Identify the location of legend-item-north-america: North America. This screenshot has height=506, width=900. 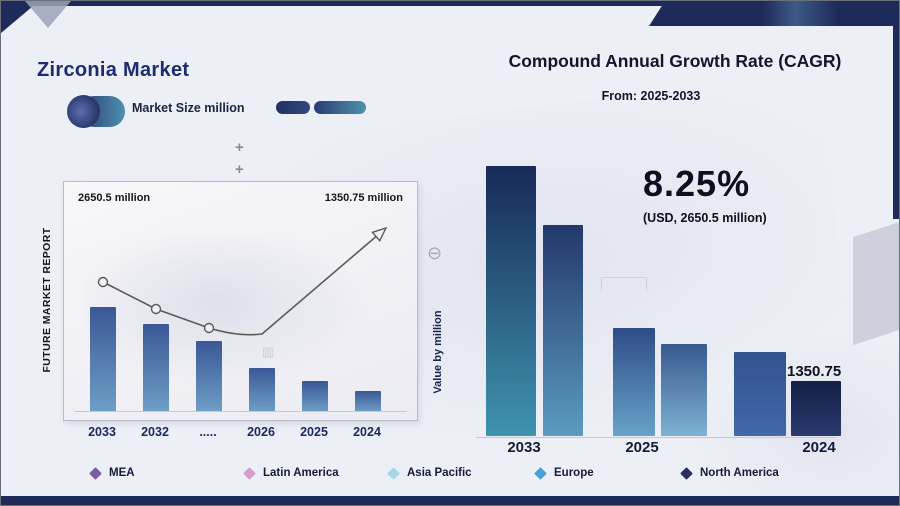
(729, 473).